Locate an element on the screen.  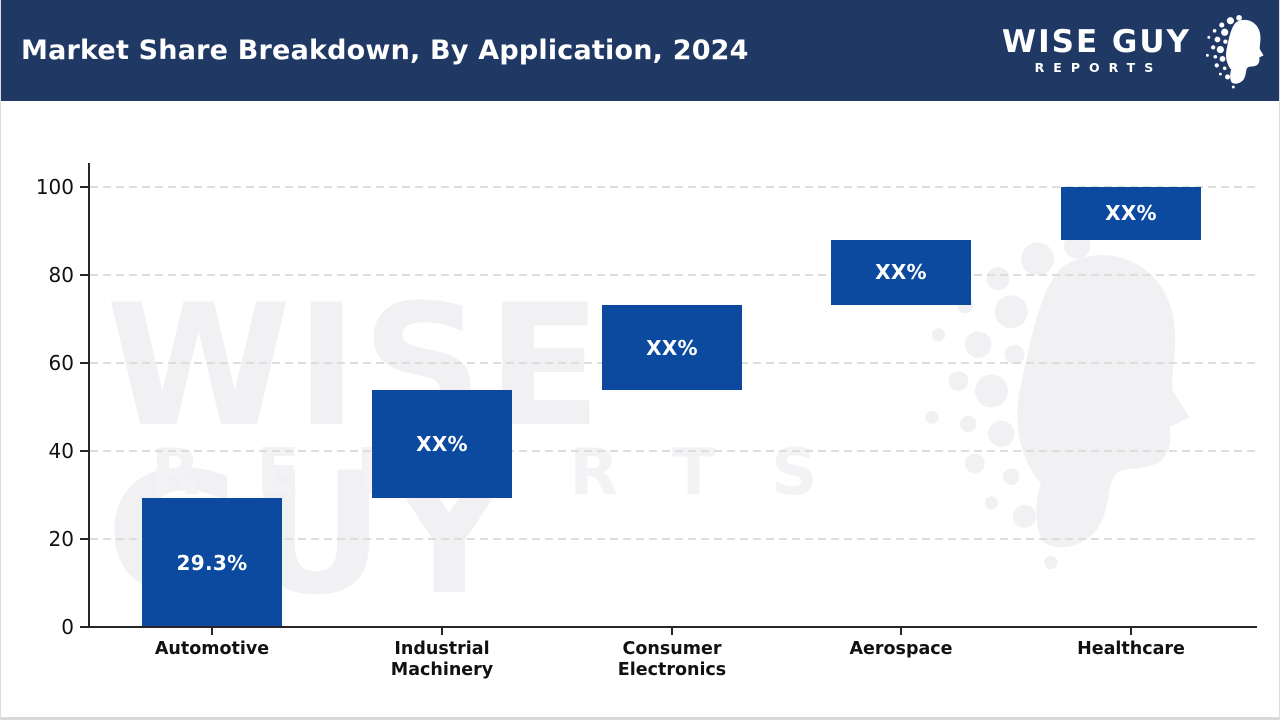
logo-wordmark: WISE GUY is located at coordinates (1096, 41).